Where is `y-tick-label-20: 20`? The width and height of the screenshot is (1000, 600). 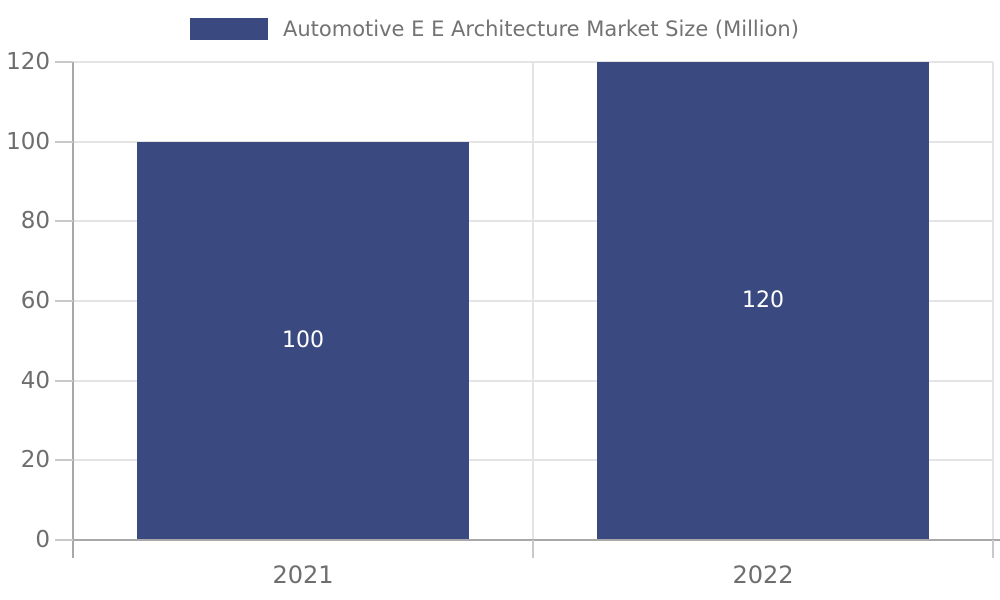
y-tick-label-20: 20 is located at coordinates (35, 460).